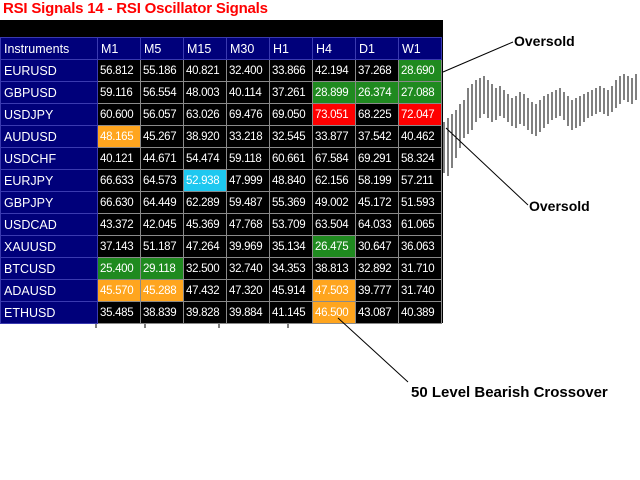  I want to click on rsi-value-cell: 26.374, so click(377, 92).